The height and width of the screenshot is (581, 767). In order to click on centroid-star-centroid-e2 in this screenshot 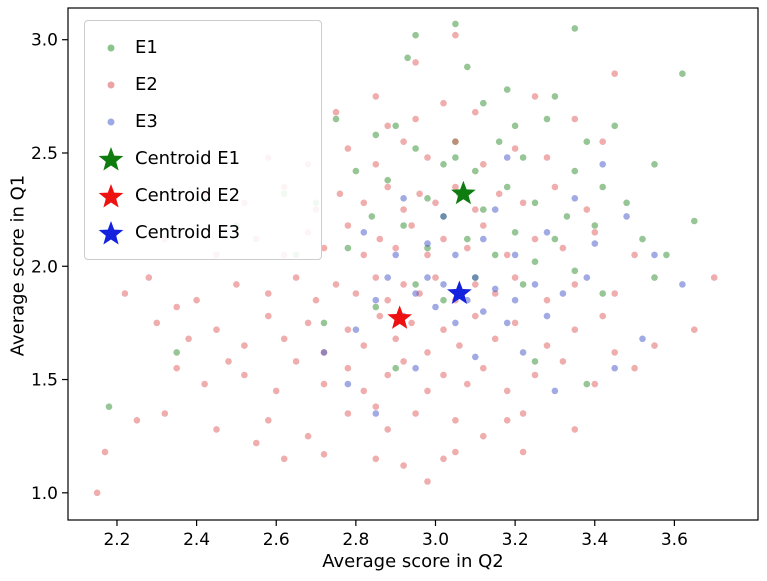, I will do `click(400, 317)`.